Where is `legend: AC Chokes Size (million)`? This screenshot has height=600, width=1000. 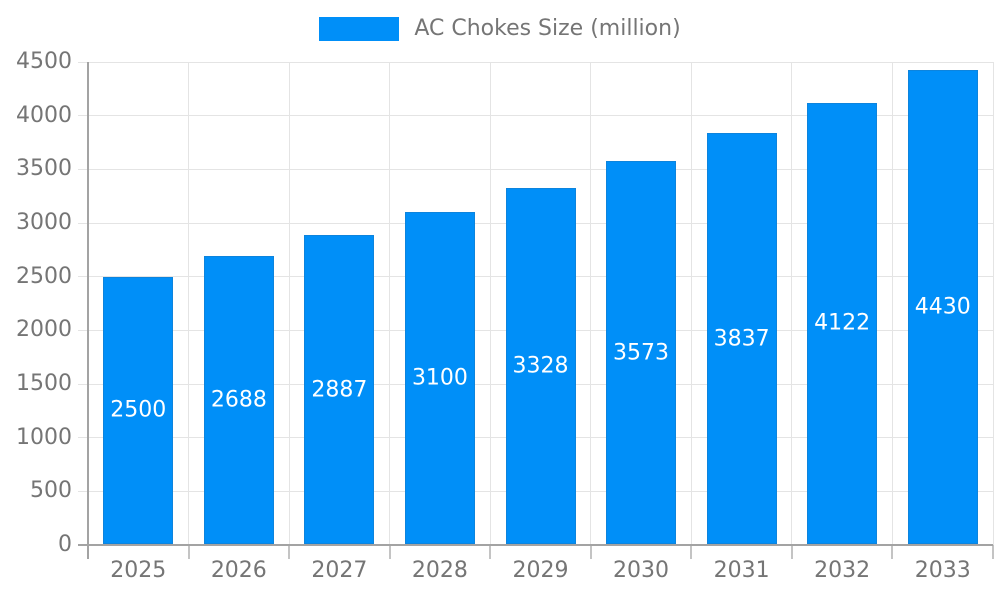 legend: AC Chokes Size (million) is located at coordinates (500, 28).